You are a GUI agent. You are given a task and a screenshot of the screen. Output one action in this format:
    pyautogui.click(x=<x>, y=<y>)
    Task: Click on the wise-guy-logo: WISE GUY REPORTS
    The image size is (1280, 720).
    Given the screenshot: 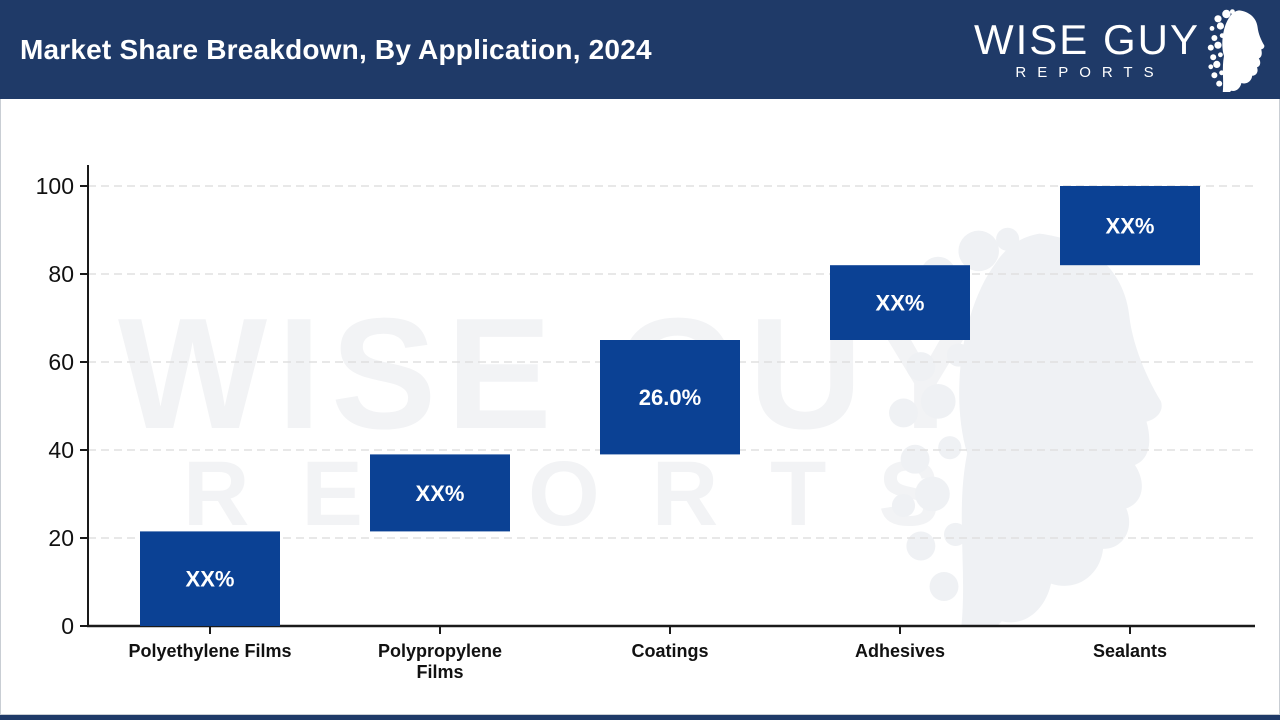 What is the action you would take?
    pyautogui.click(x=1127, y=50)
    